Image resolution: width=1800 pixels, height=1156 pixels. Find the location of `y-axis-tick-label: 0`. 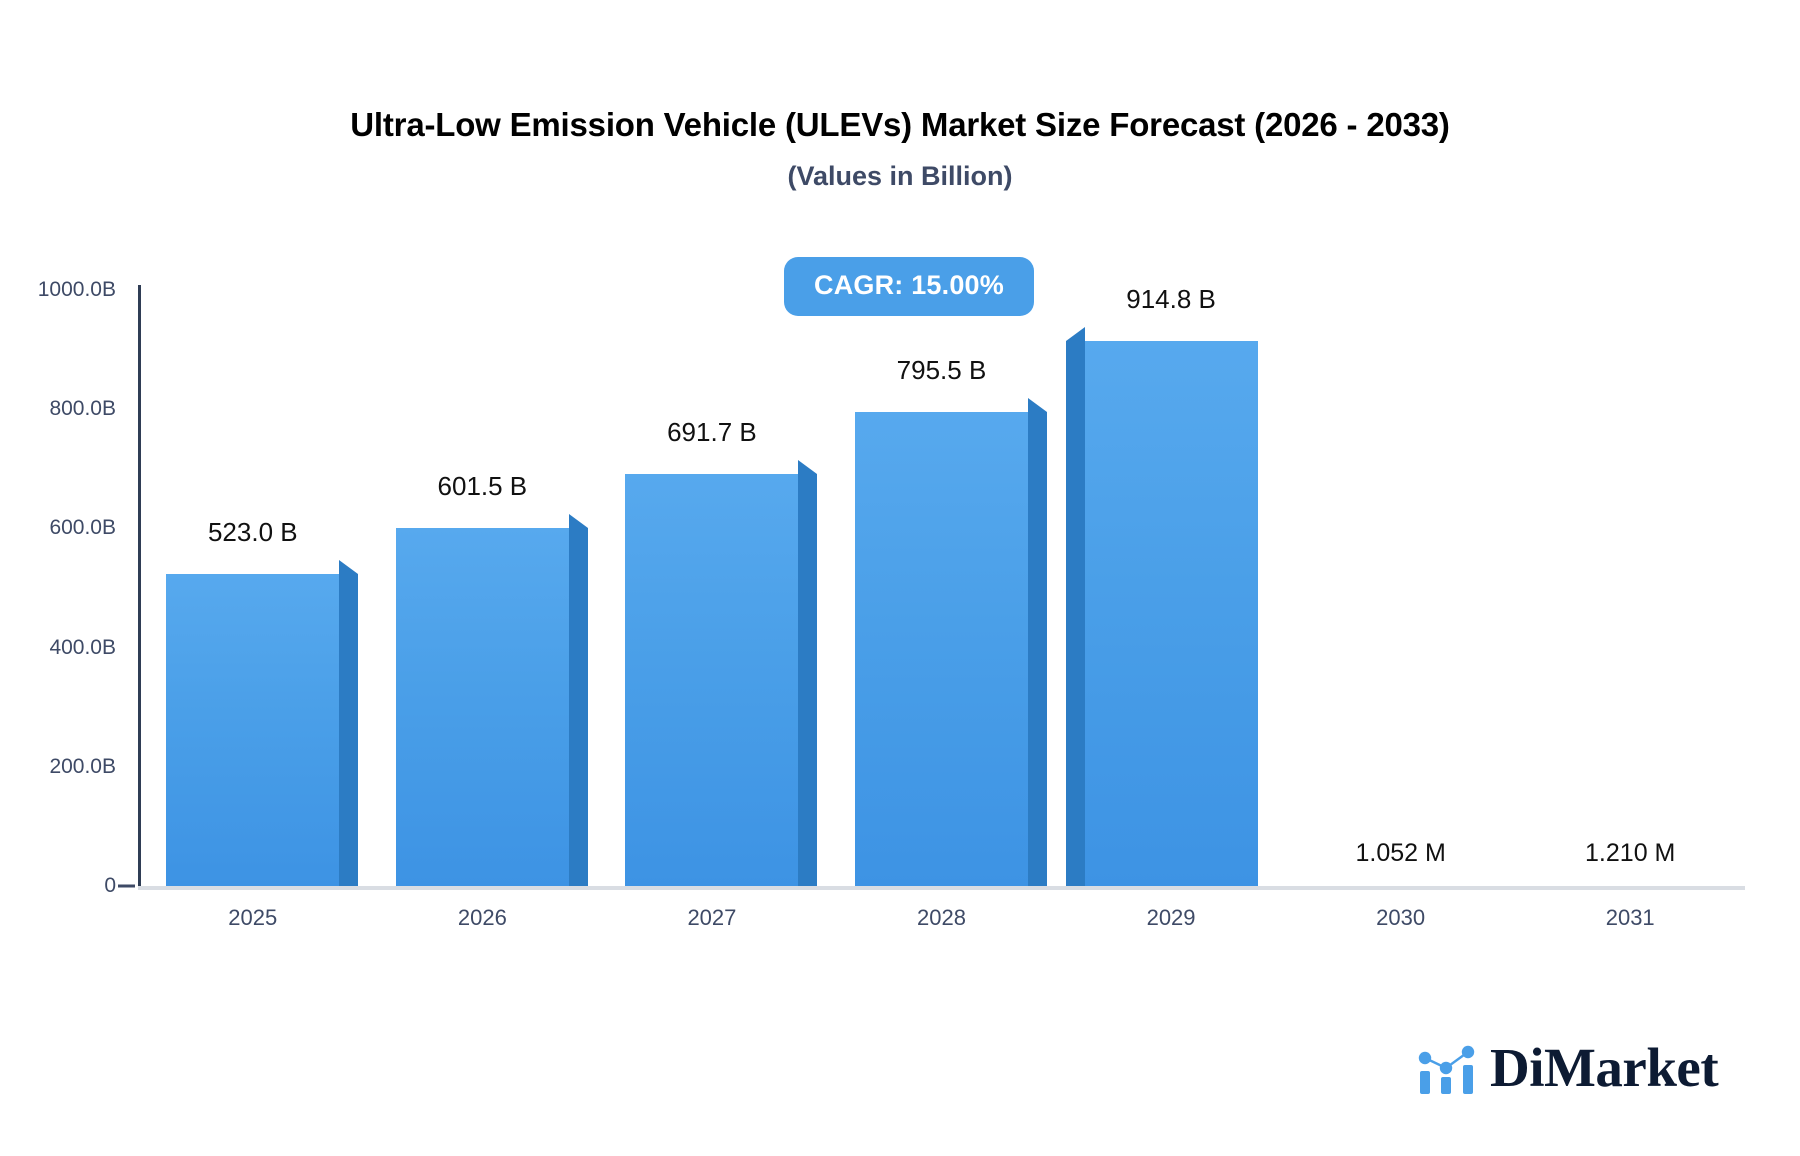

y-axis-tick-label: 0 is located at coordinates (110, 885).